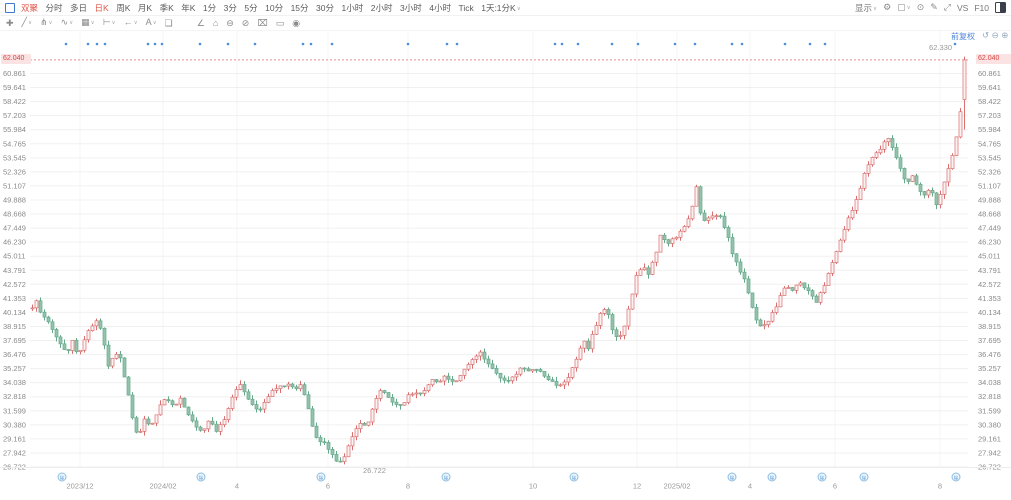  I want to click on text-tool-icon: A∨, so click(151, 22).